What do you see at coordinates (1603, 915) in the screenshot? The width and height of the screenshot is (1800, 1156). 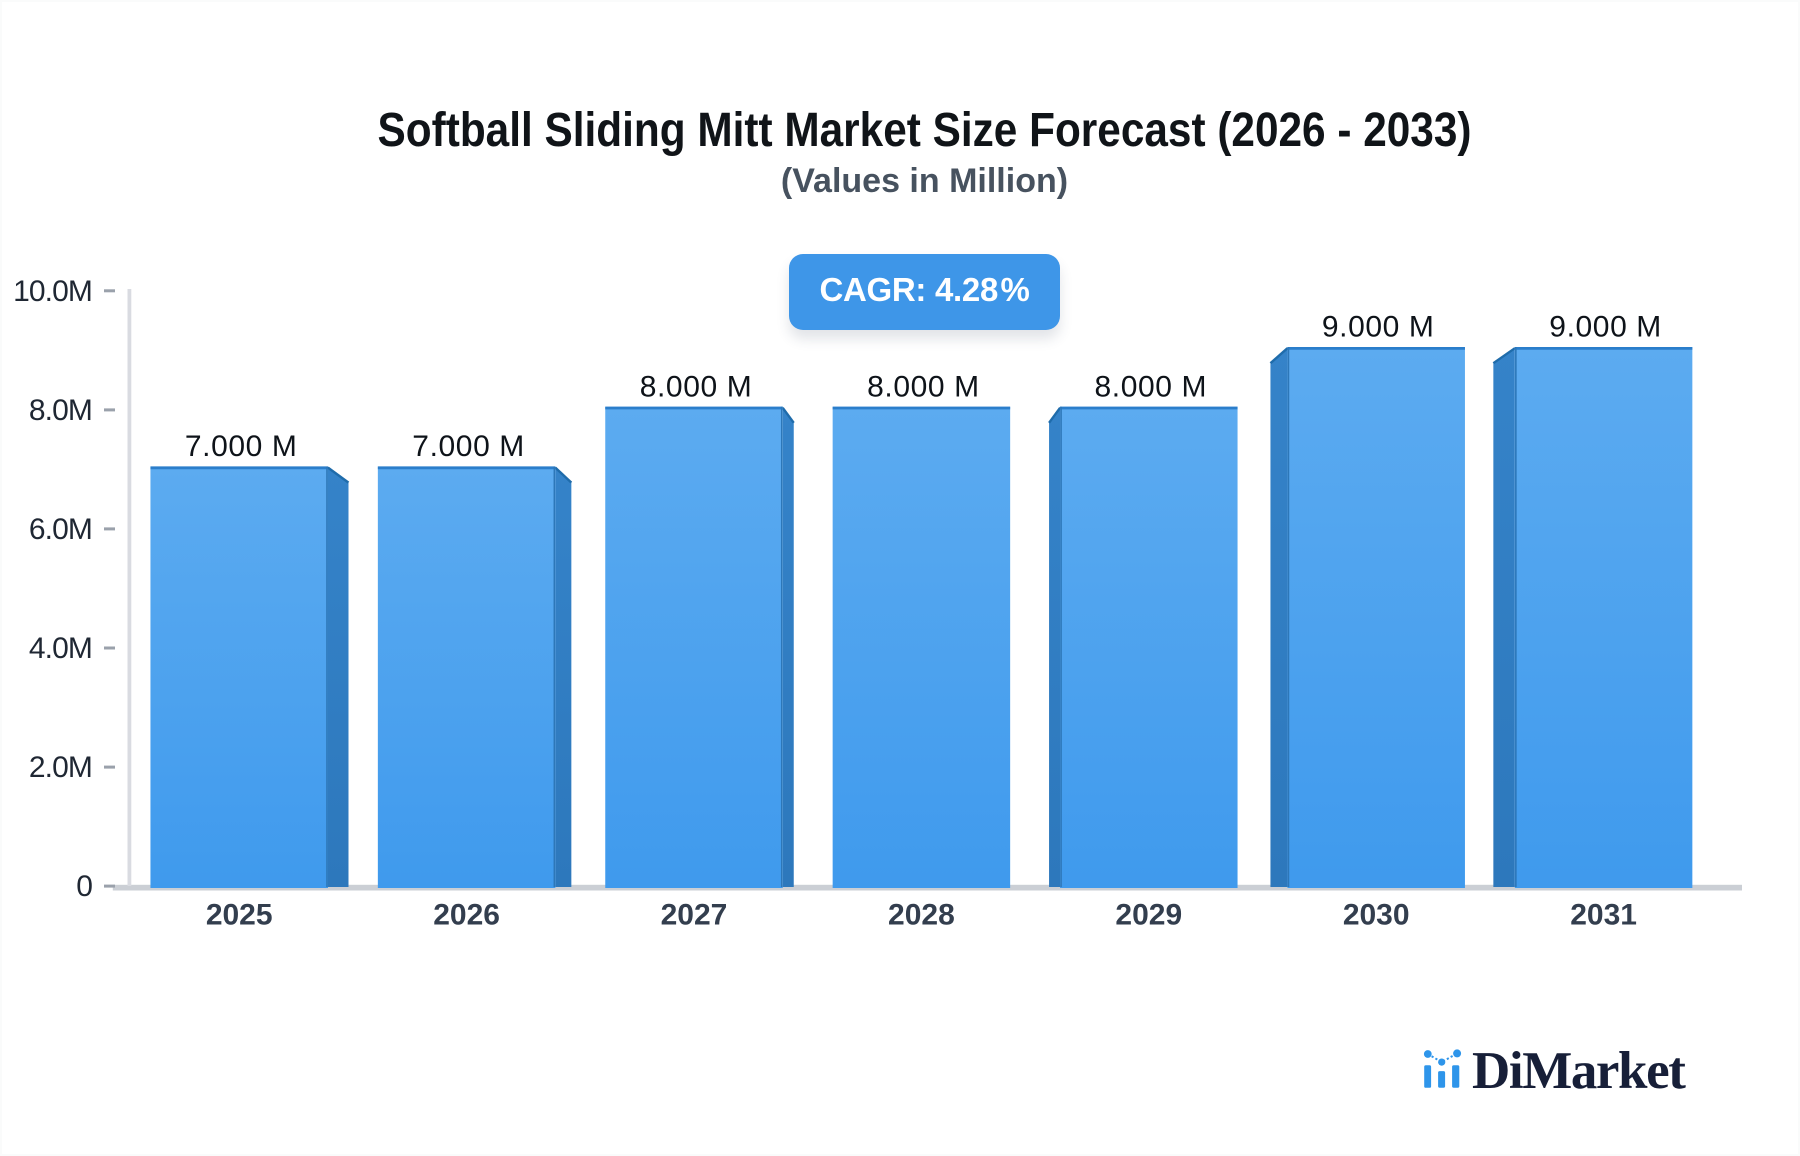 I see `svg-text: 2031` at bounding box center [1603, 915].